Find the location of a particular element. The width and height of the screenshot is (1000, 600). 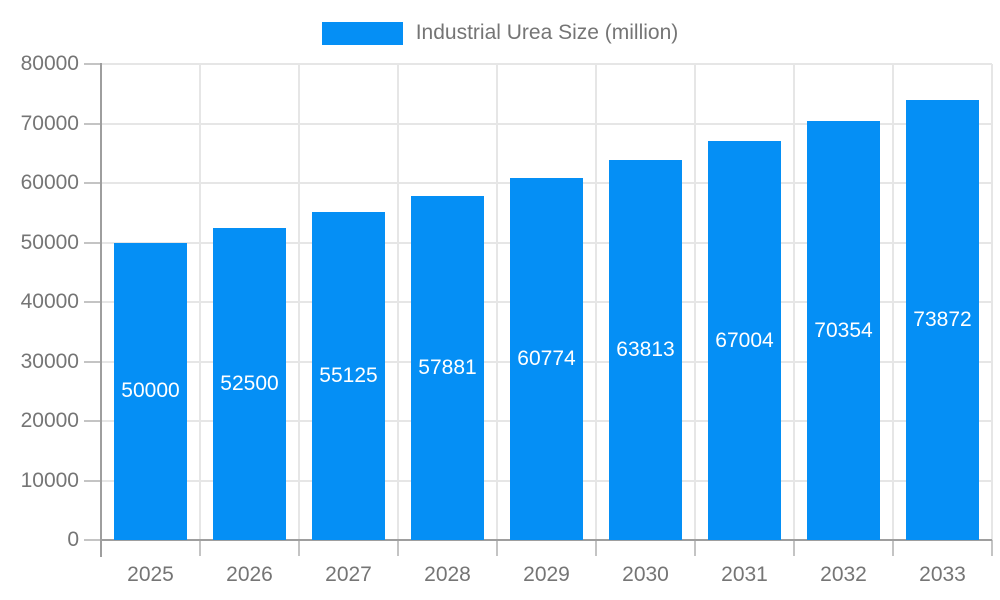

bar-2025 is located at coordinates (150, 391).